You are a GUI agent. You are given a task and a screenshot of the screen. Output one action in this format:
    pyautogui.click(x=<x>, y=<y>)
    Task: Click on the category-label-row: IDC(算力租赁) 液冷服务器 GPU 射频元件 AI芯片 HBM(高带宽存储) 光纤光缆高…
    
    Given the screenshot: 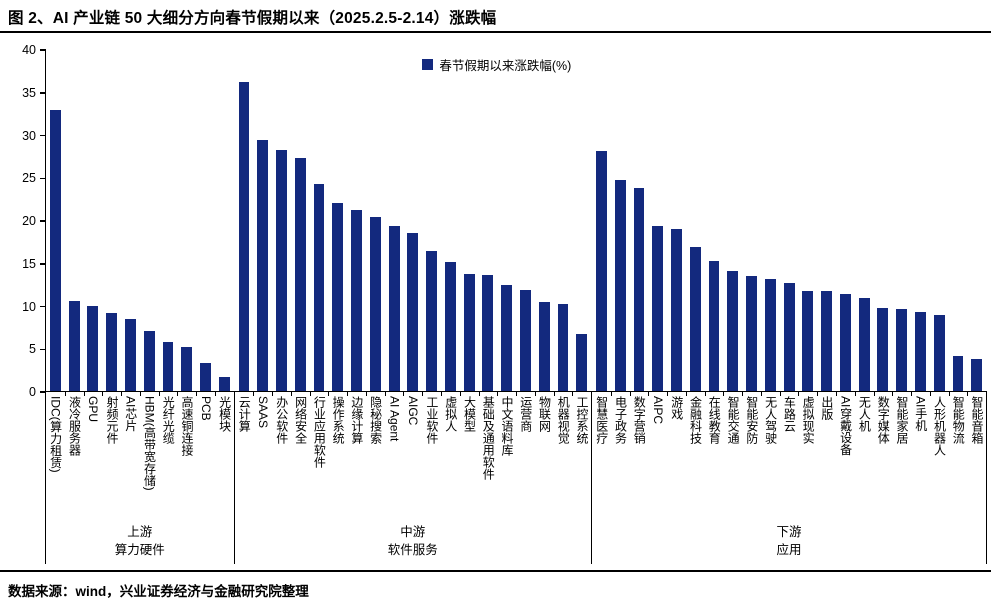 What is the action you would take?
    pyautogui.click(x=140, y=456)
    